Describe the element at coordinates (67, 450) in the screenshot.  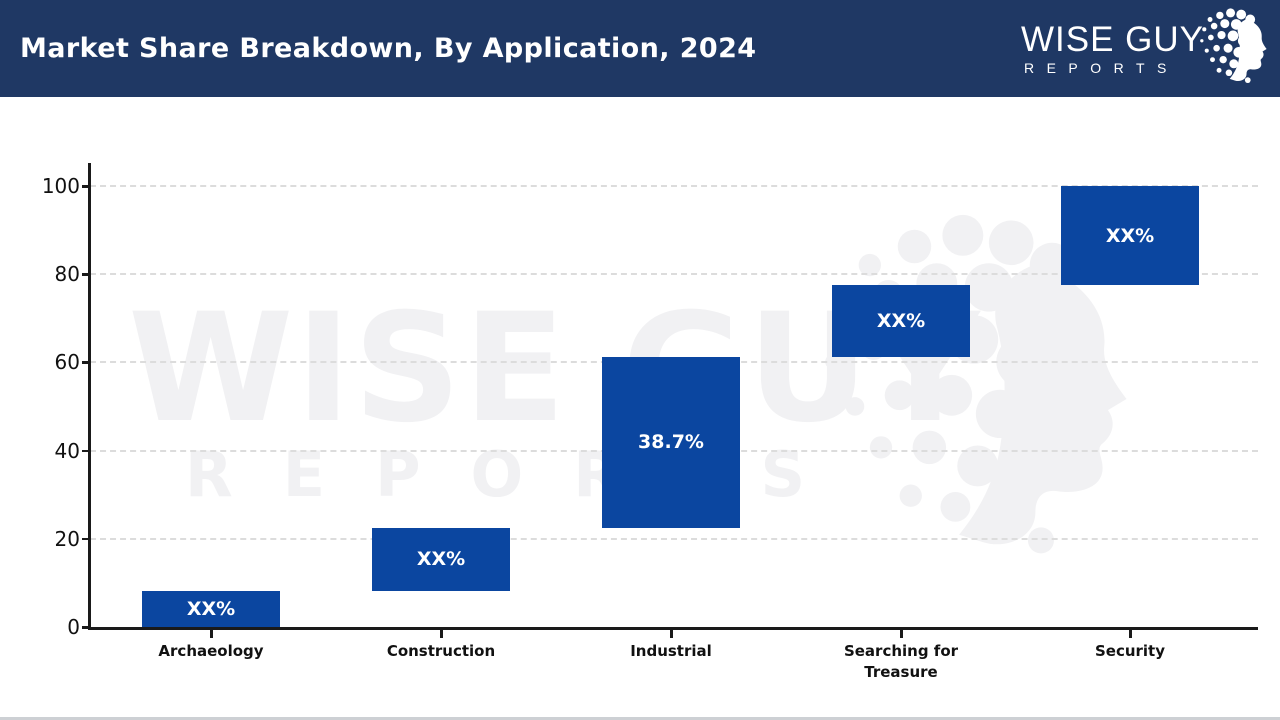
I see `y-tick-label-40: 40` at that location.